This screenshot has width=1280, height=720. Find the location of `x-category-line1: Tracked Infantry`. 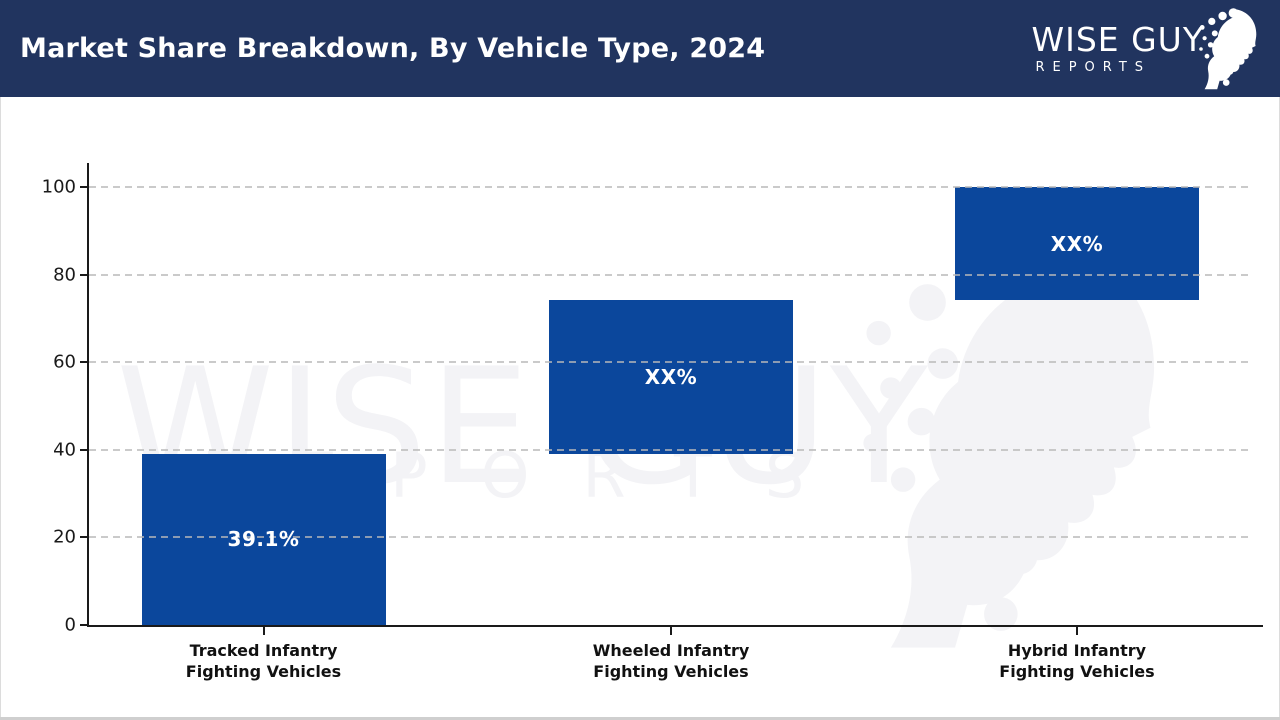

x-category-line1: Tracked Infantry is located at coordinates (263, 650).